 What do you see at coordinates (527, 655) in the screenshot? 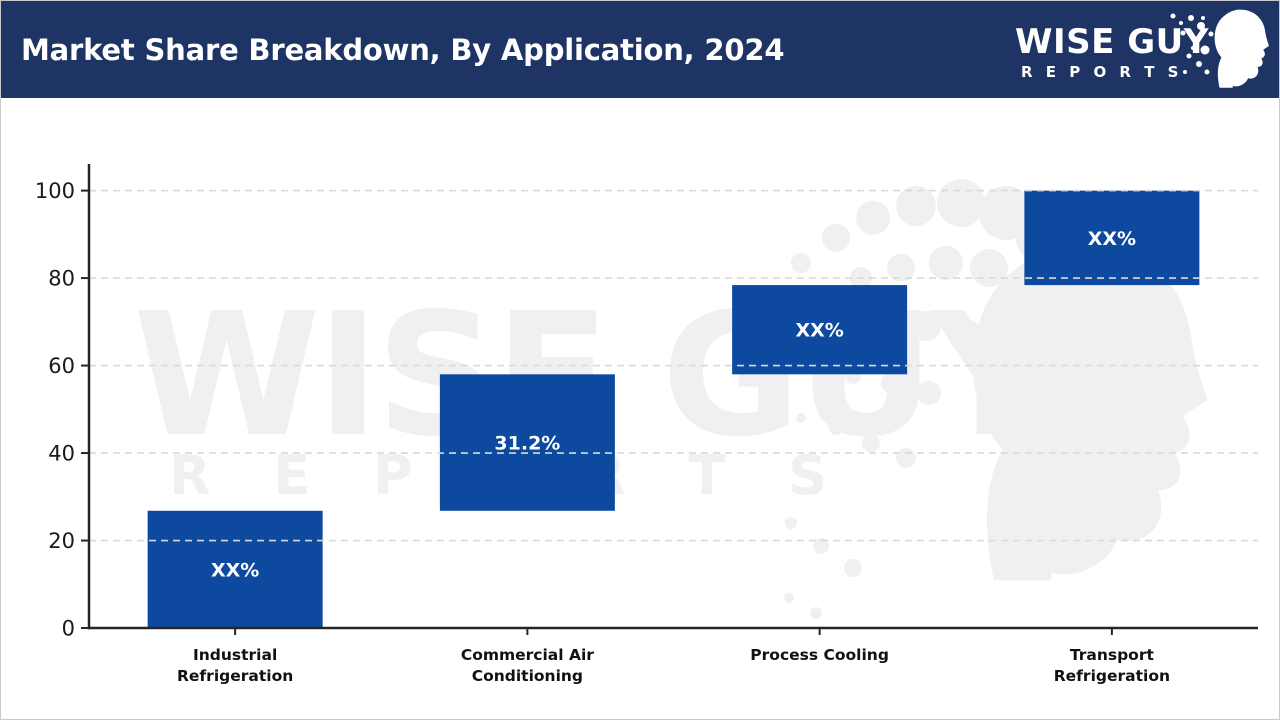
I see `x-category-label: Commercial Air` at bounding box center [527, 655].